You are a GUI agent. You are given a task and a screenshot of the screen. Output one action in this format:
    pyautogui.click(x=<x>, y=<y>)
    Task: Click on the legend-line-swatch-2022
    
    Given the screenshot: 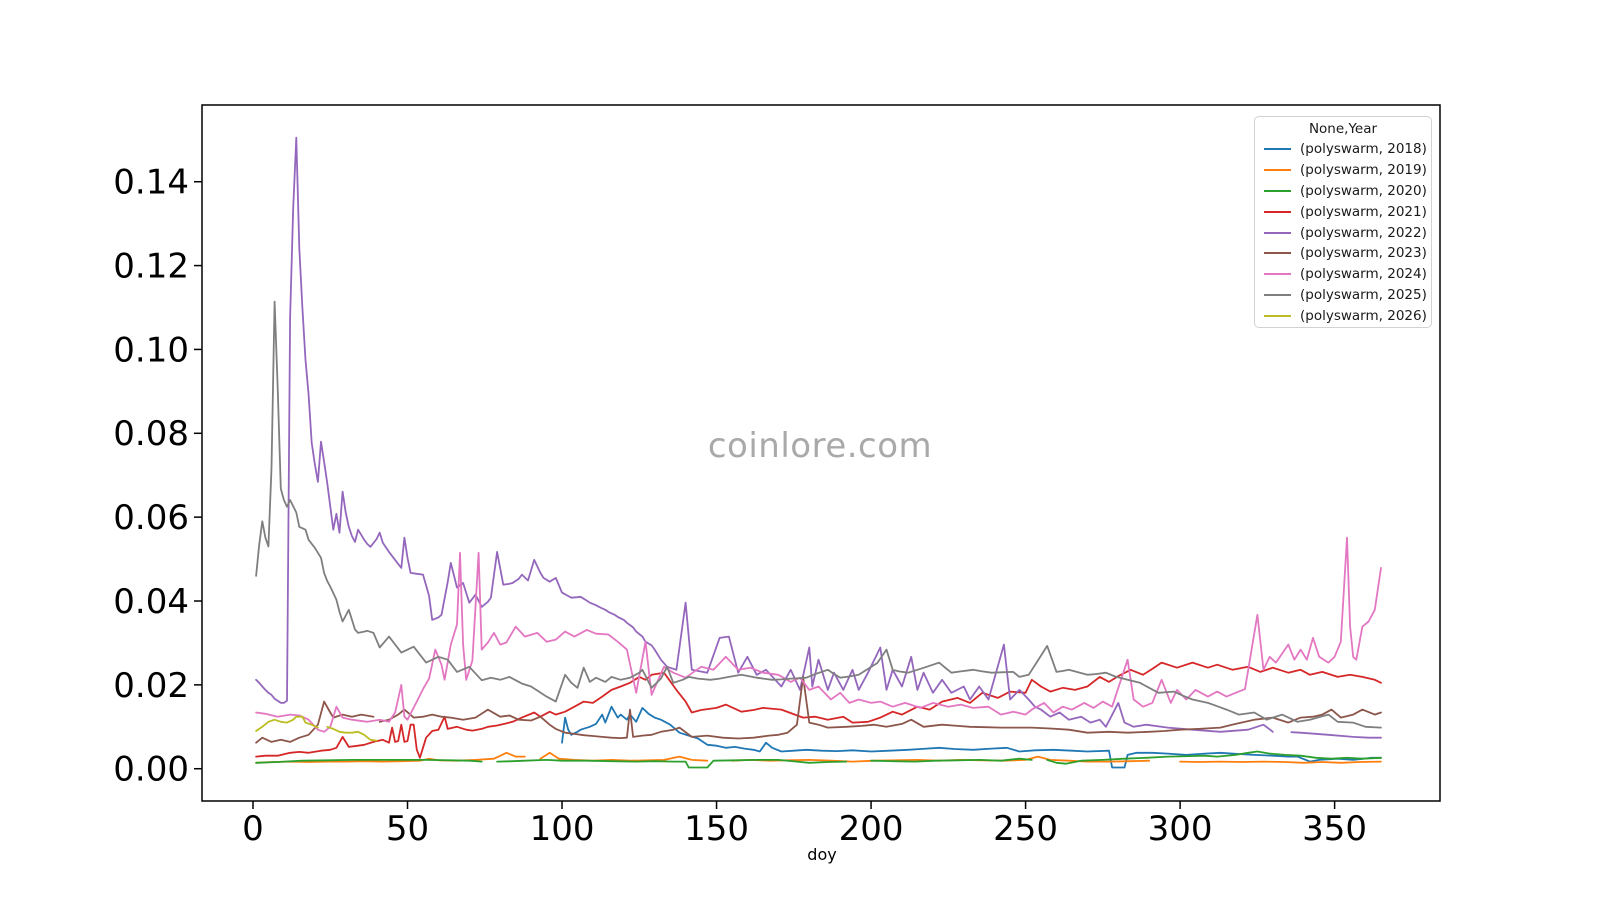 What is the action you would take?
    pyautogui.click(x=1277, y=232)
    